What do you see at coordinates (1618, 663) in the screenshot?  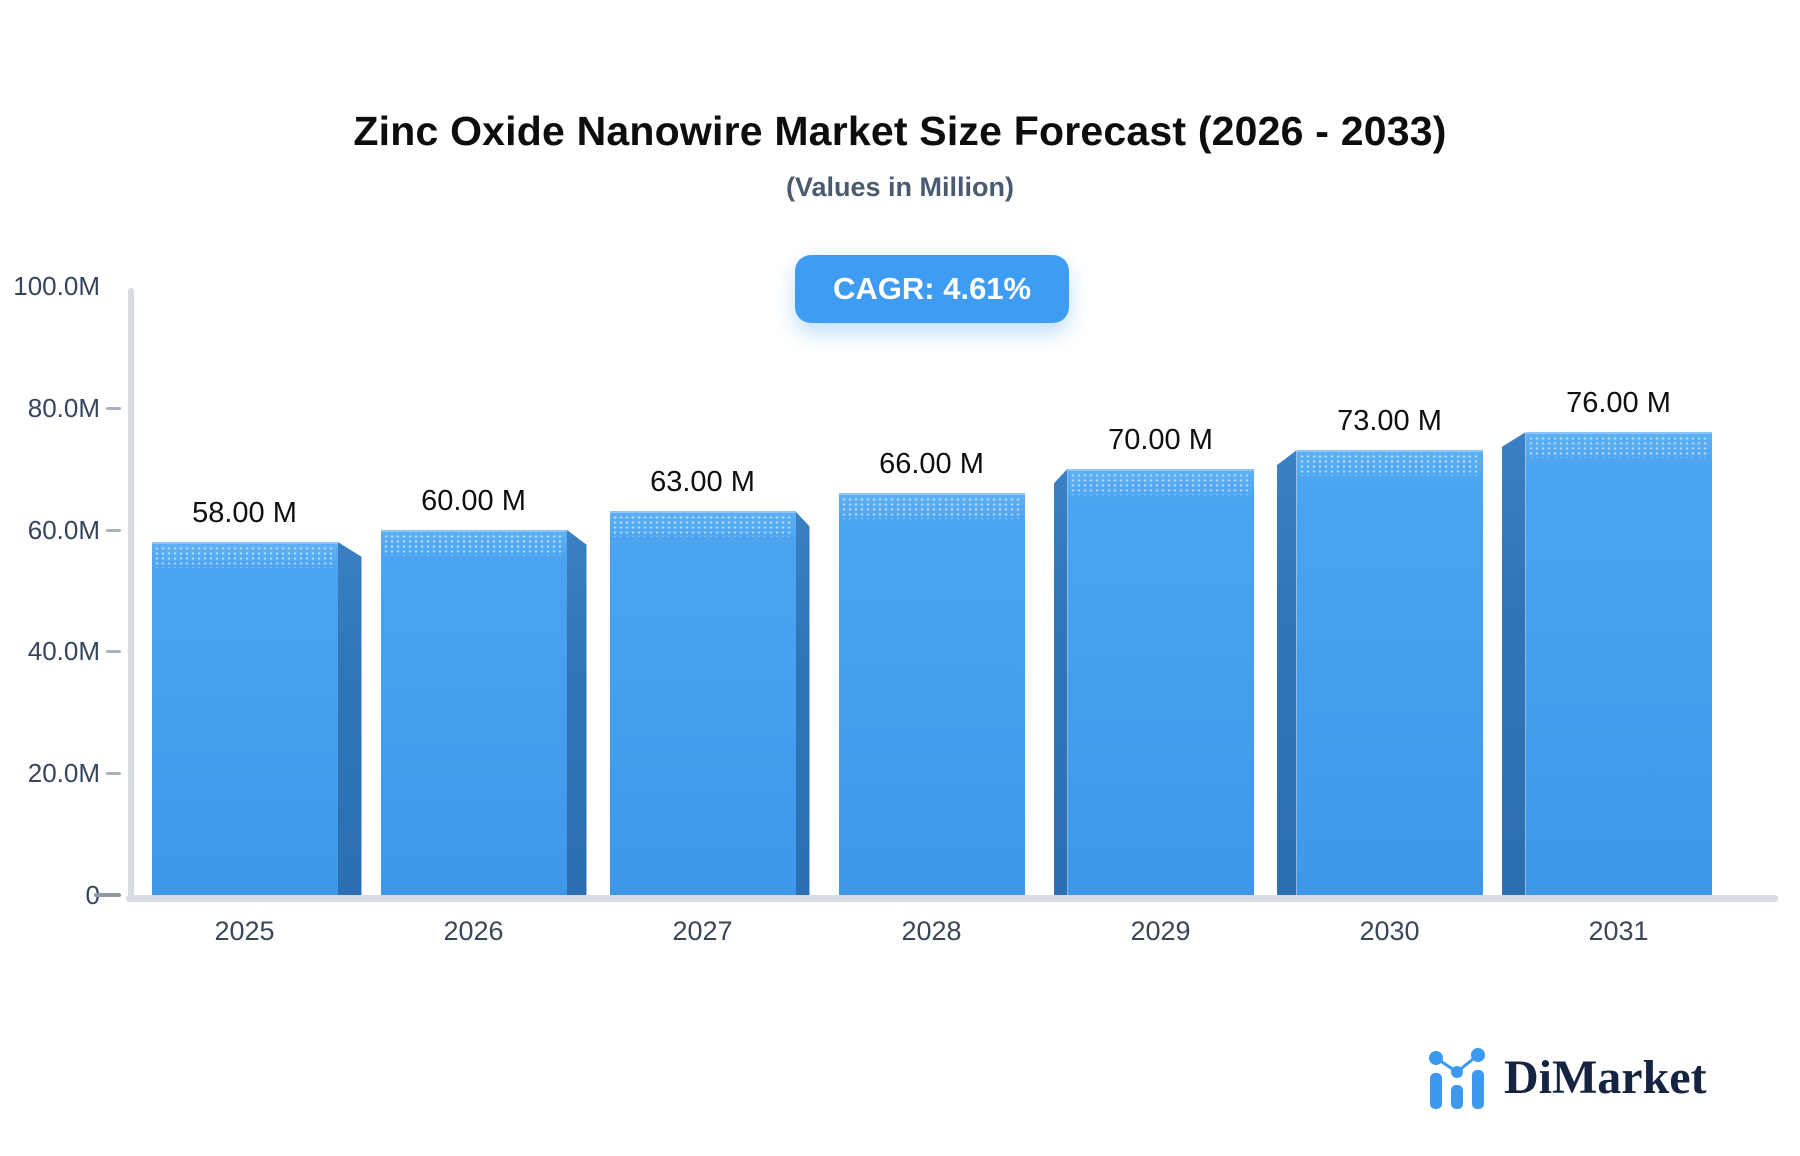 I see `bar-2031` at bounding box center [1618, 663].